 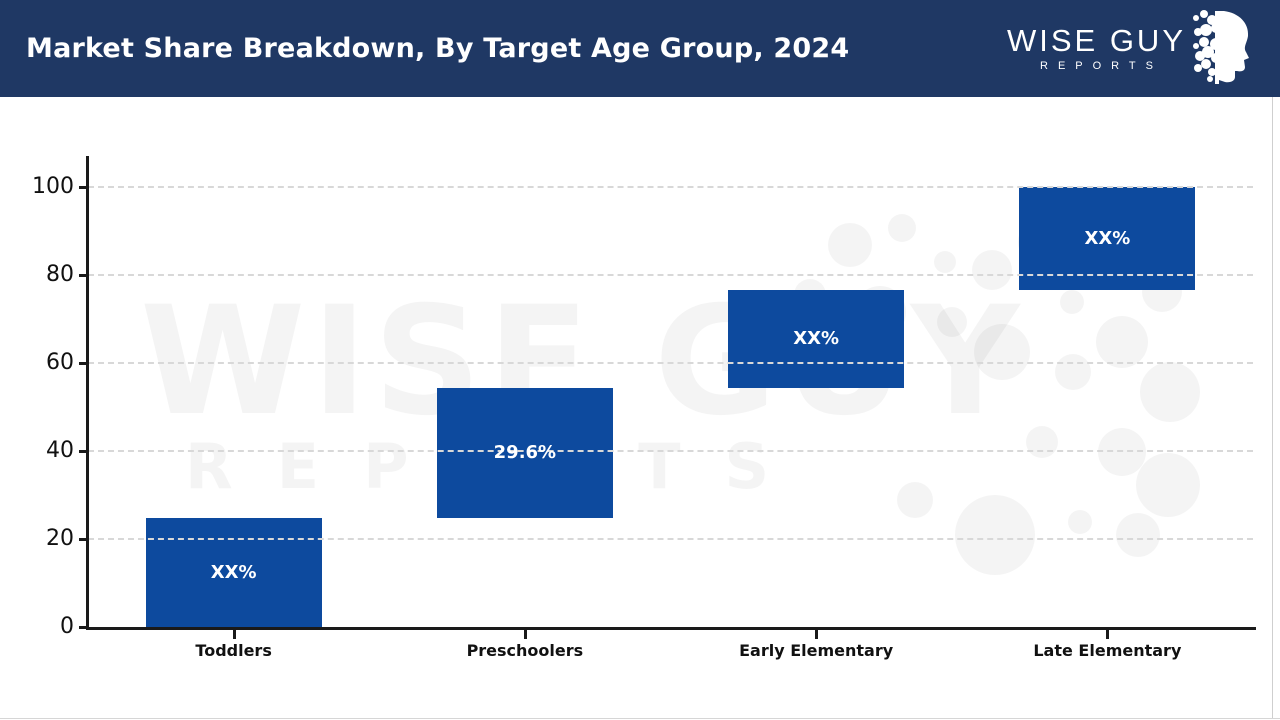 What do you see at coordinates (60, 450) in the screenshot?
I see `y-tick-label: 40` at bounding box center [60, 450].